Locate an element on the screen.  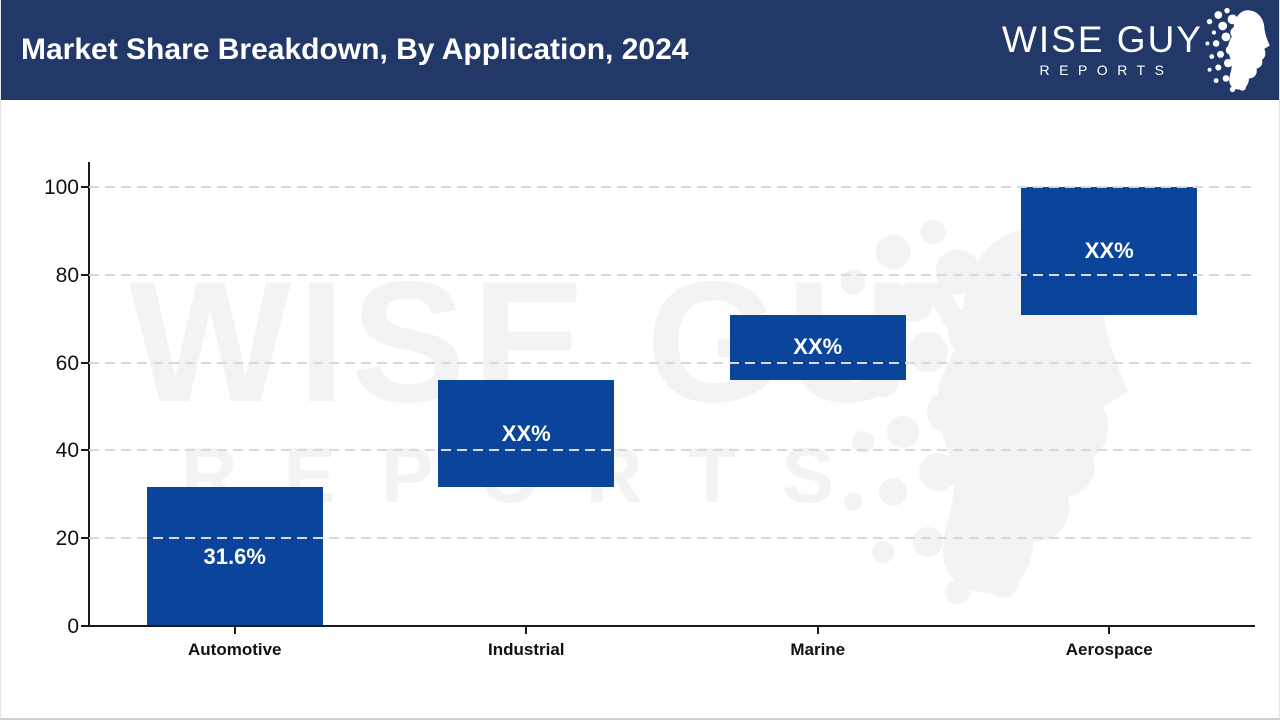
y-tick-label-100: 100 is located at coordinates (61, 187).